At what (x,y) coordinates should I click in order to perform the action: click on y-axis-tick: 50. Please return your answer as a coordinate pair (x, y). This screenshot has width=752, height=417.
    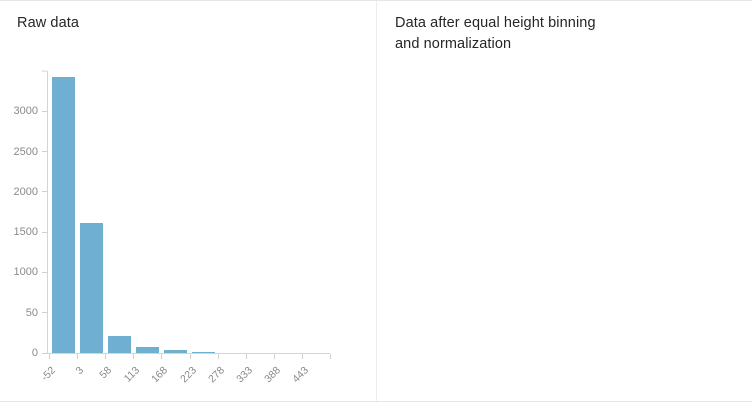
    Looking at the image, I should click on (36, 313).